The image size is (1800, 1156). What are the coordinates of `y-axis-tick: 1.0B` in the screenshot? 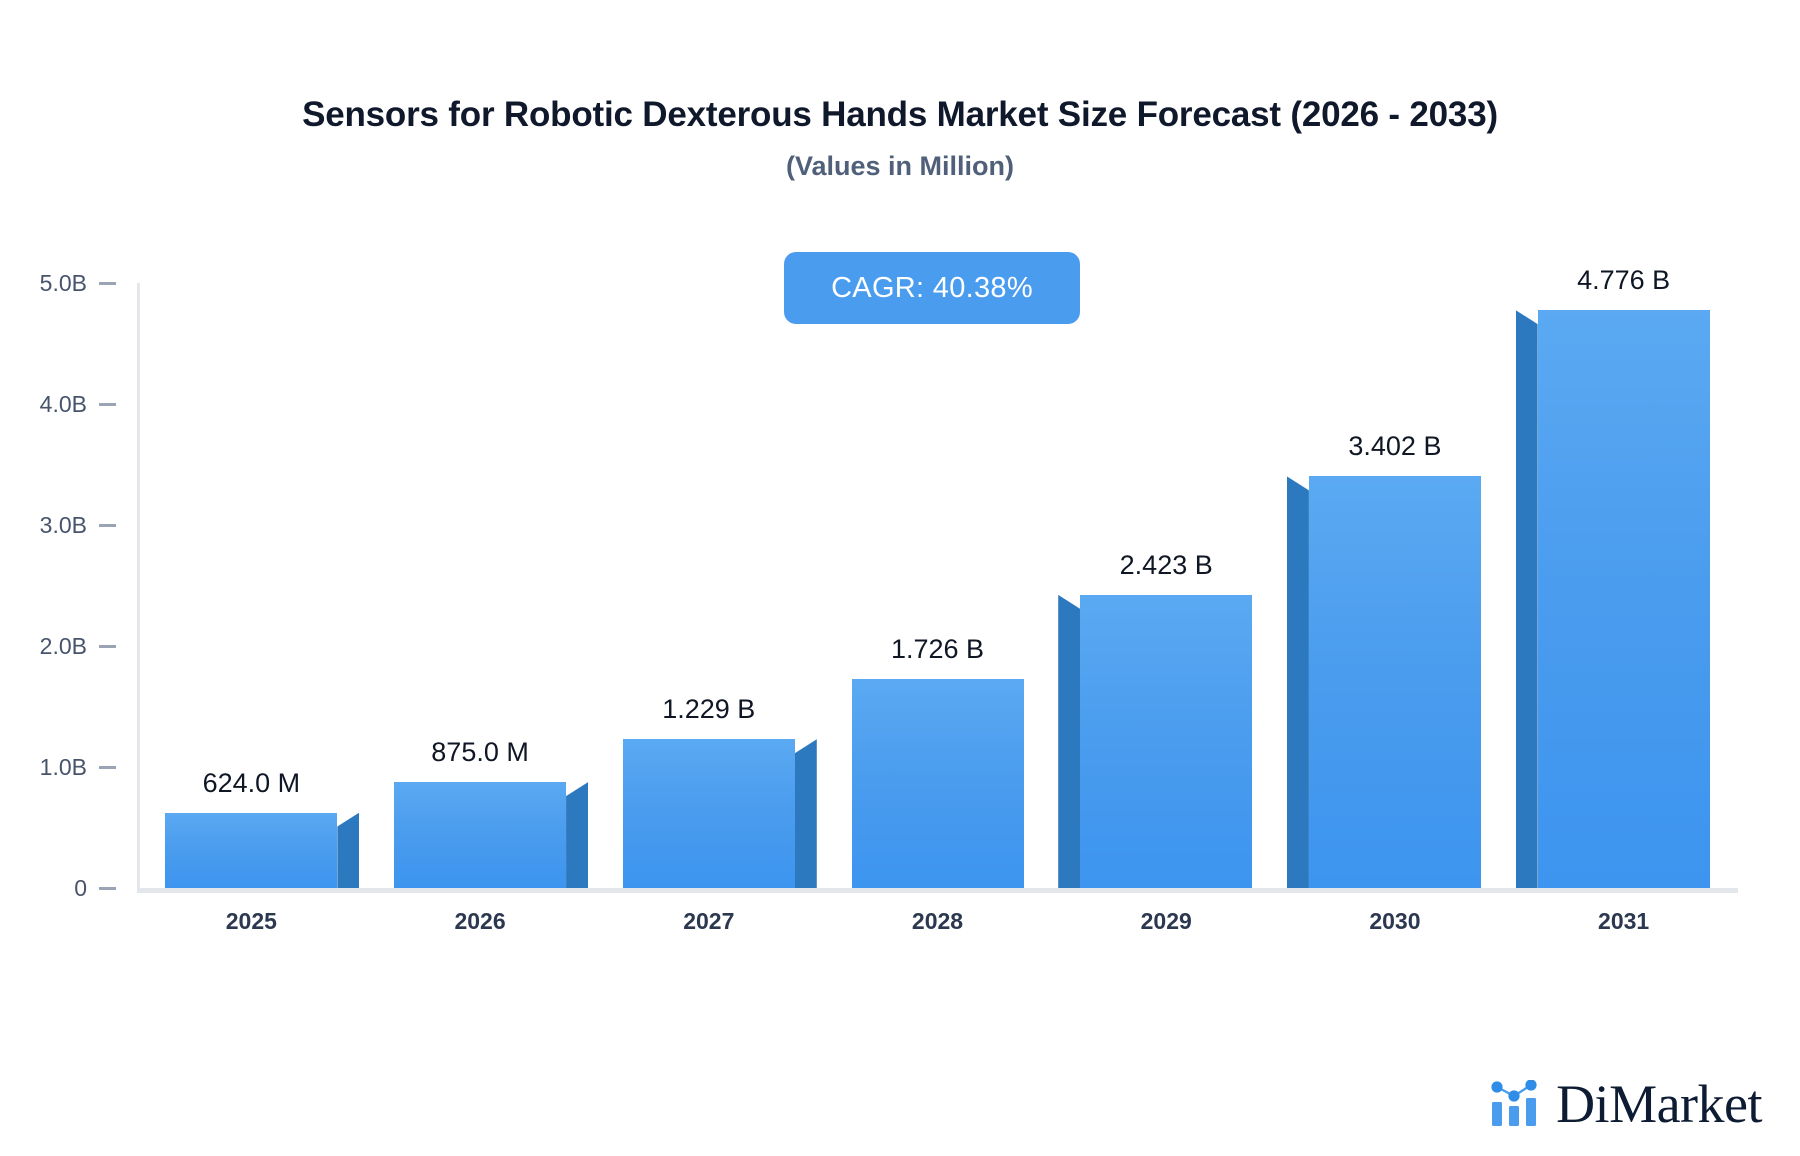 It's located at (79, 767).